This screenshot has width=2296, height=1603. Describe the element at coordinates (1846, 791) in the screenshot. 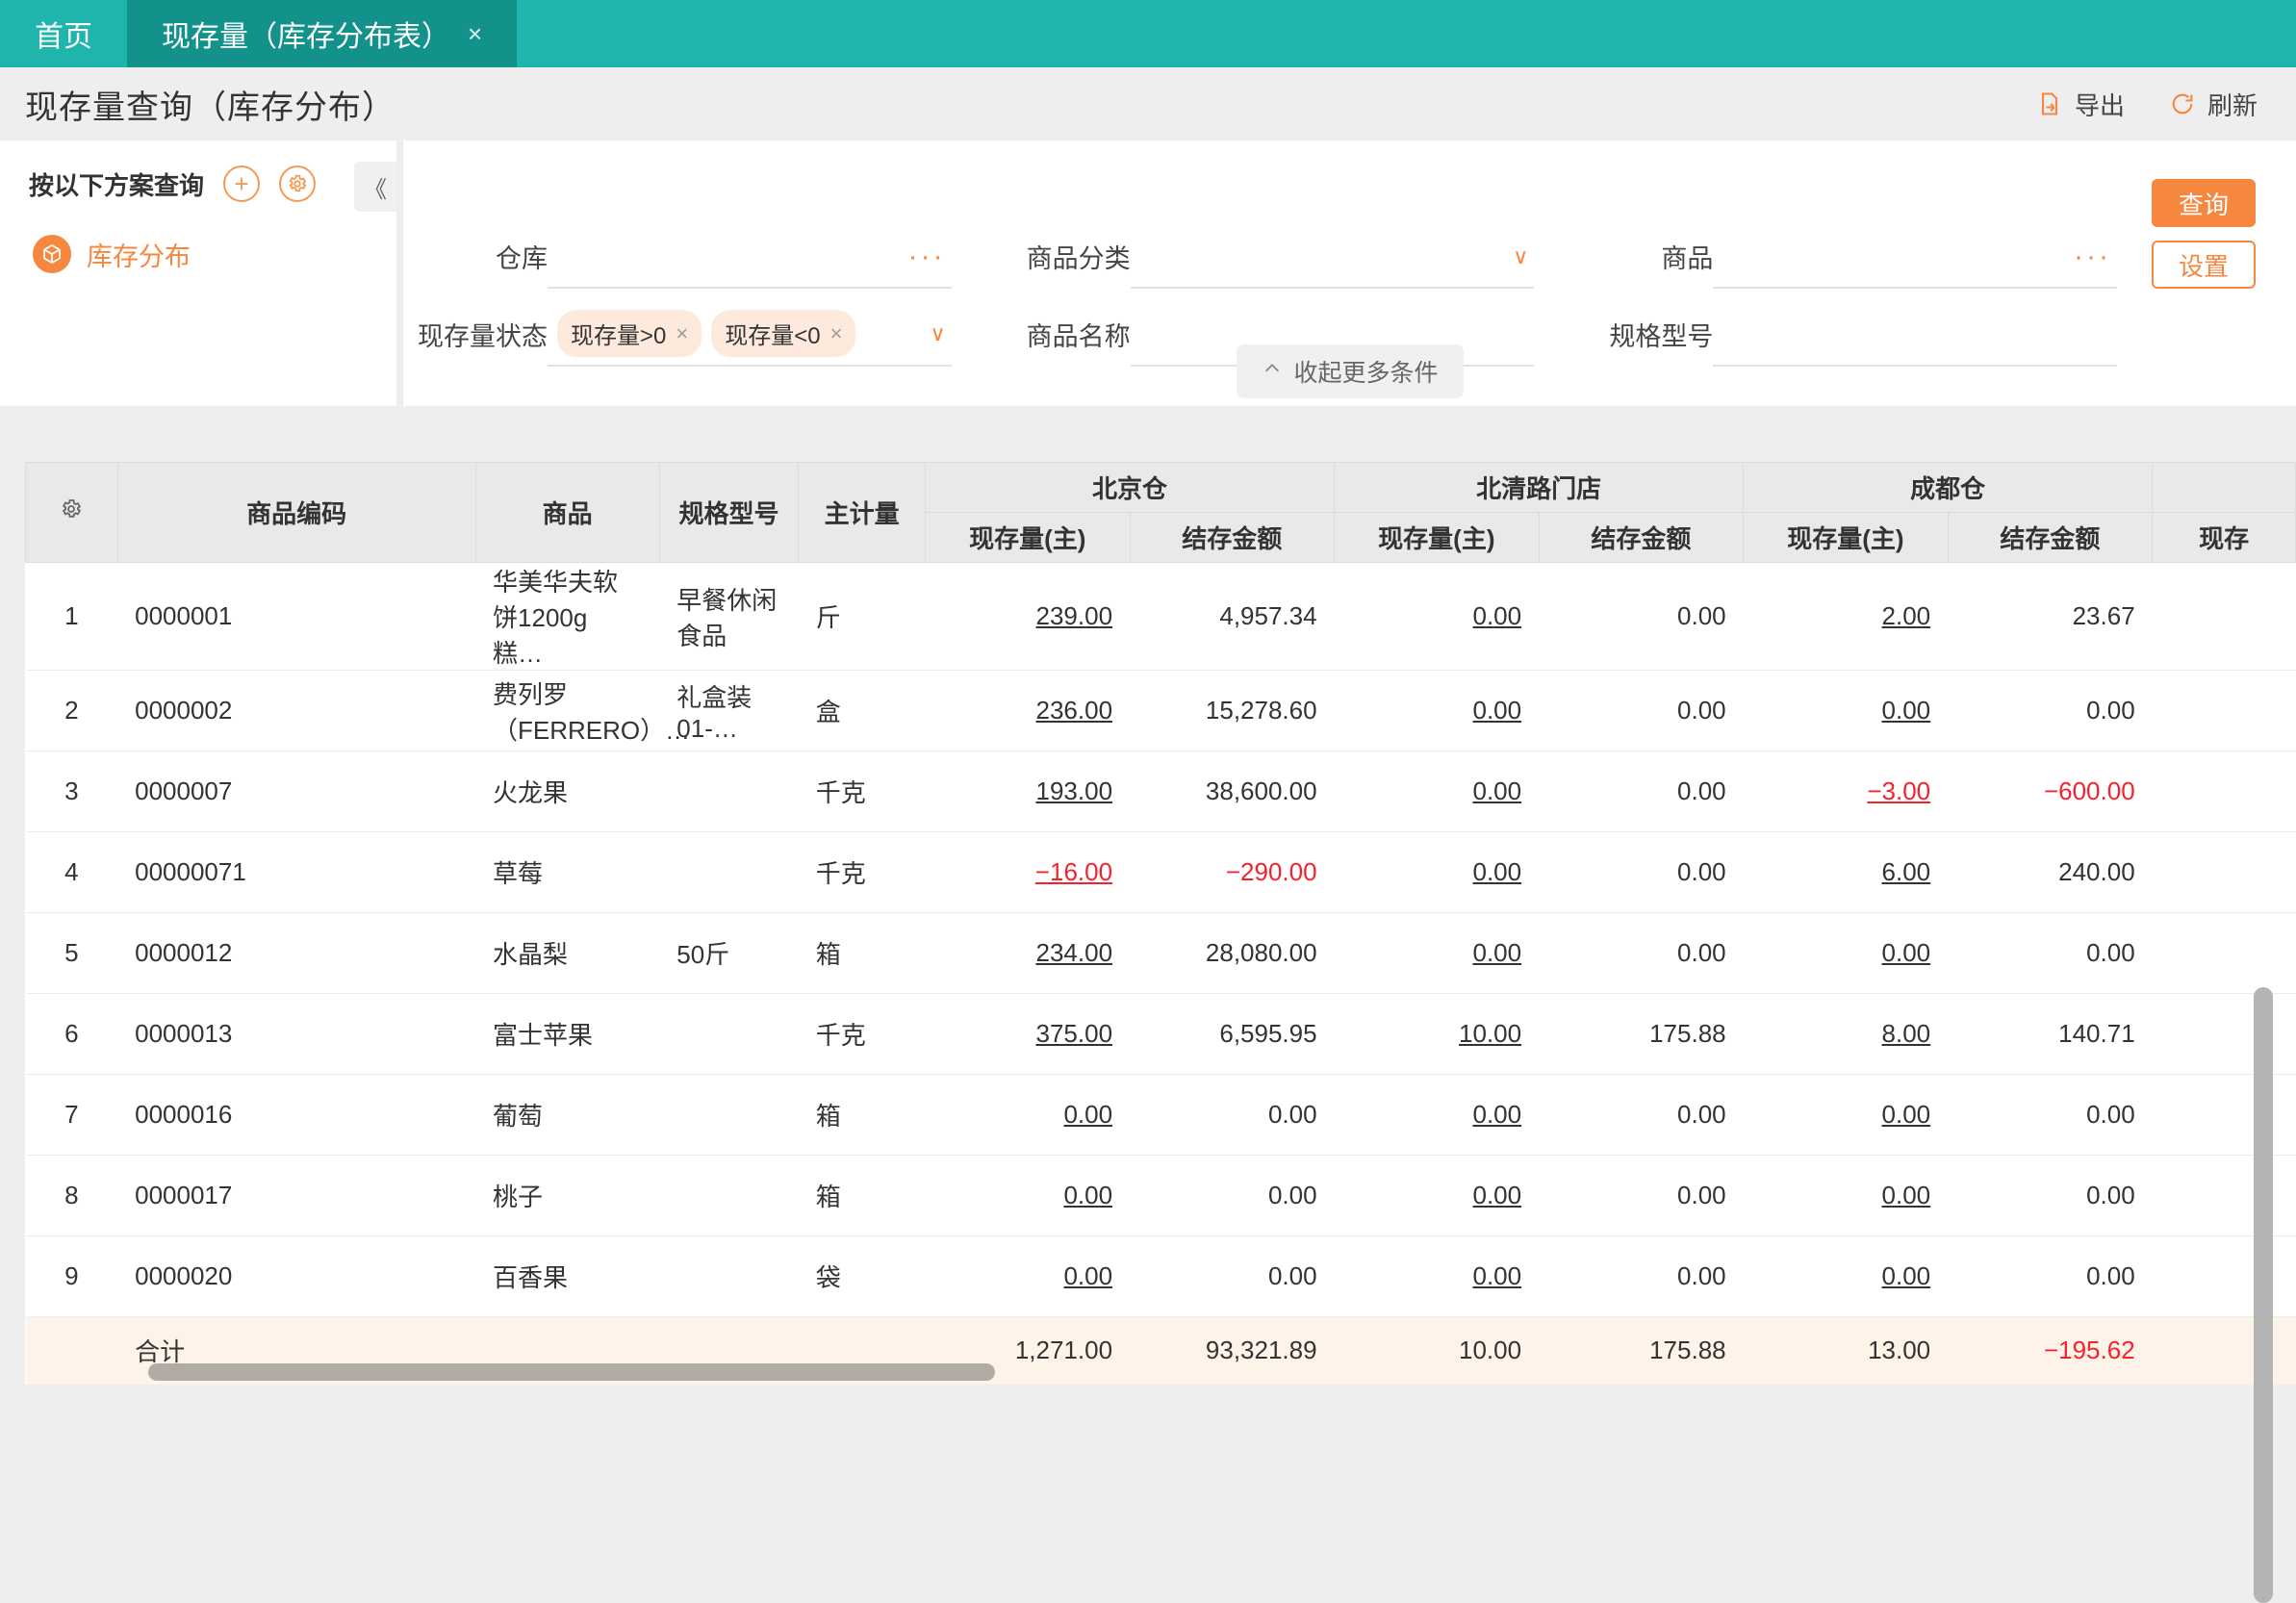

I see `cell-qty-chengdu: −3.00` at that location.